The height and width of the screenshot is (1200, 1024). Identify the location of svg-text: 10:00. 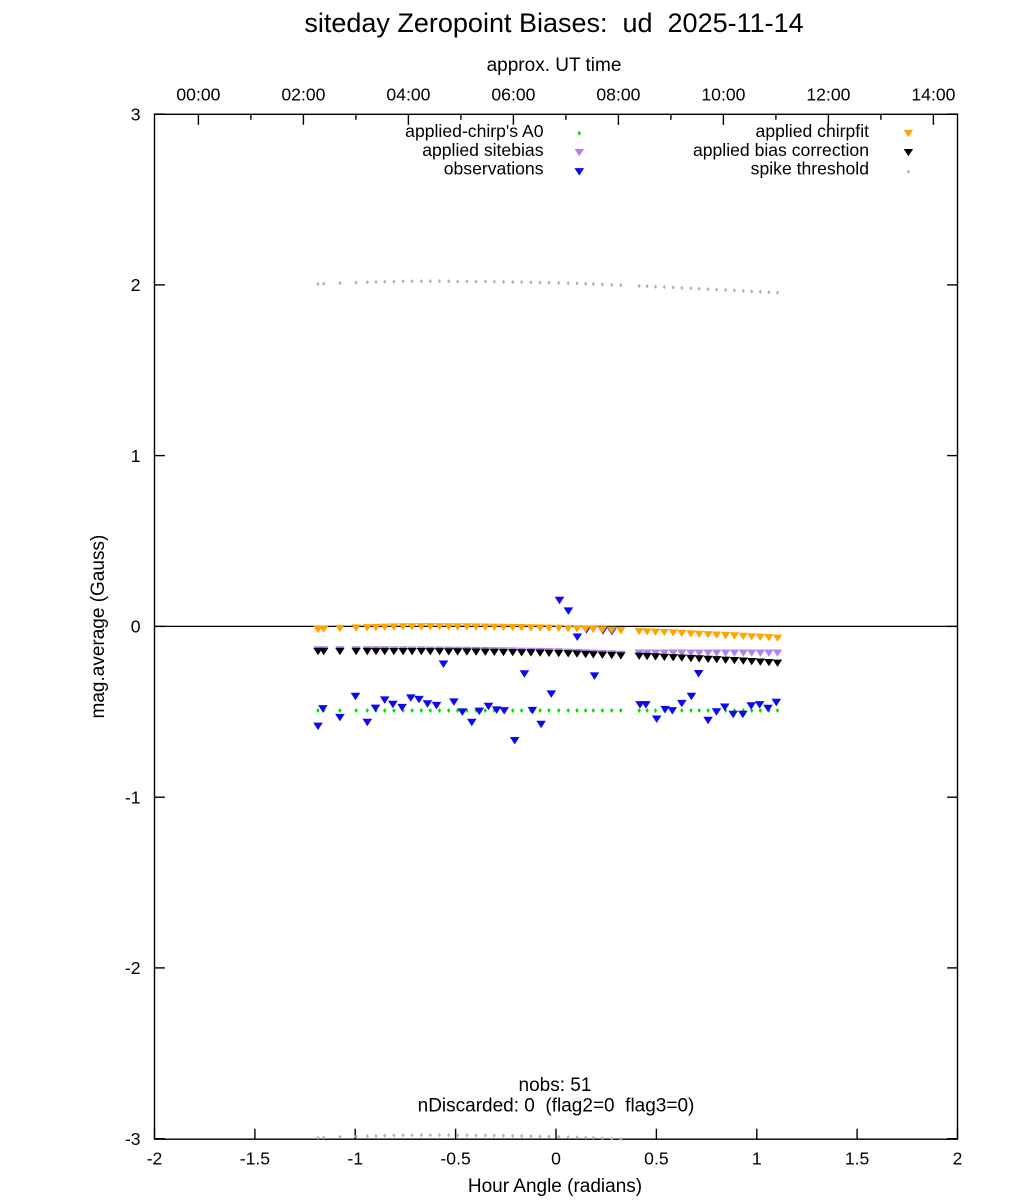
(723, 95).